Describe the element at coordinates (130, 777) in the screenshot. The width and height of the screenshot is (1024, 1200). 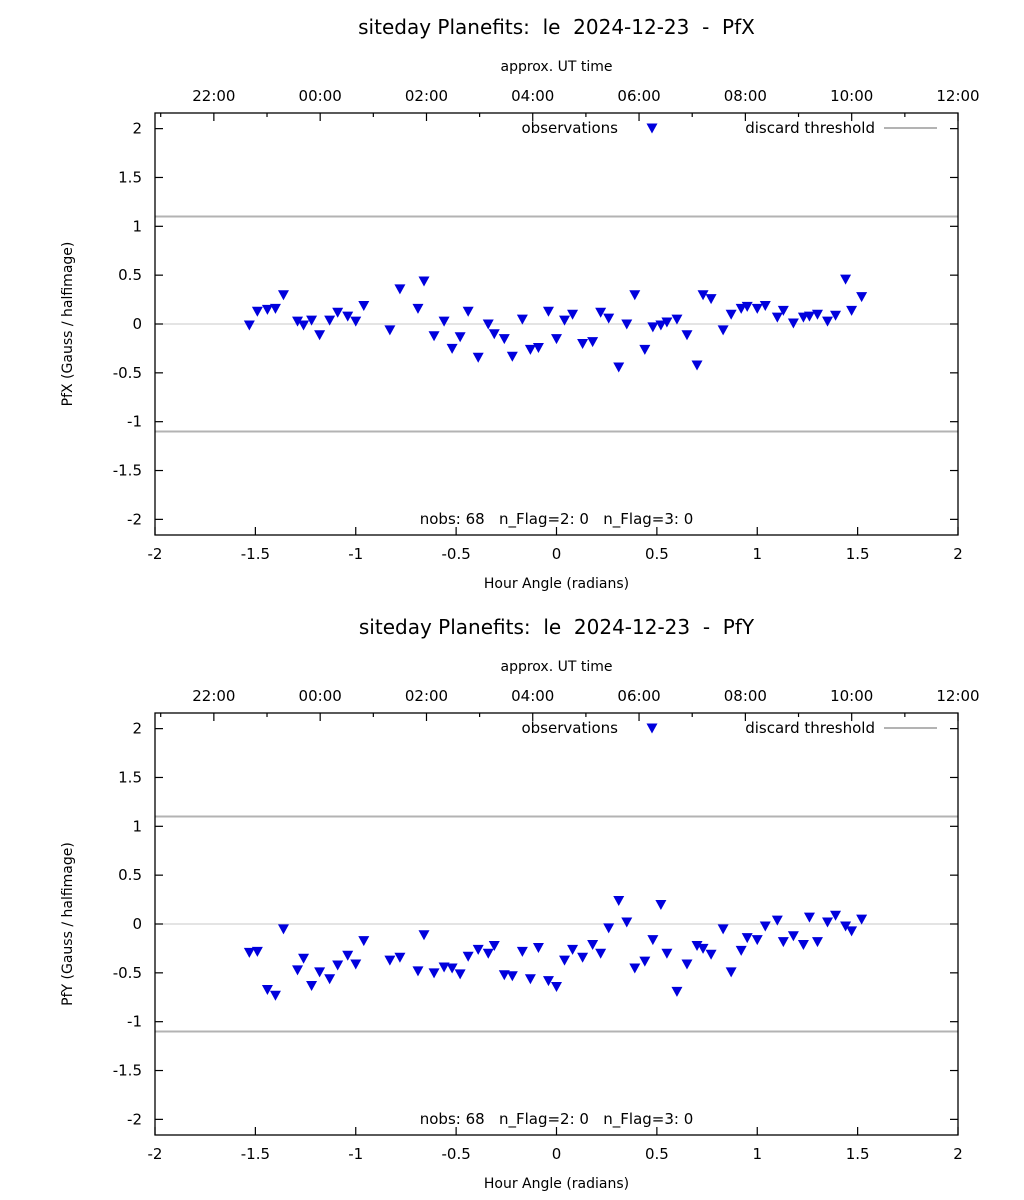
I see `y-tick-label: 1.5` at that location.